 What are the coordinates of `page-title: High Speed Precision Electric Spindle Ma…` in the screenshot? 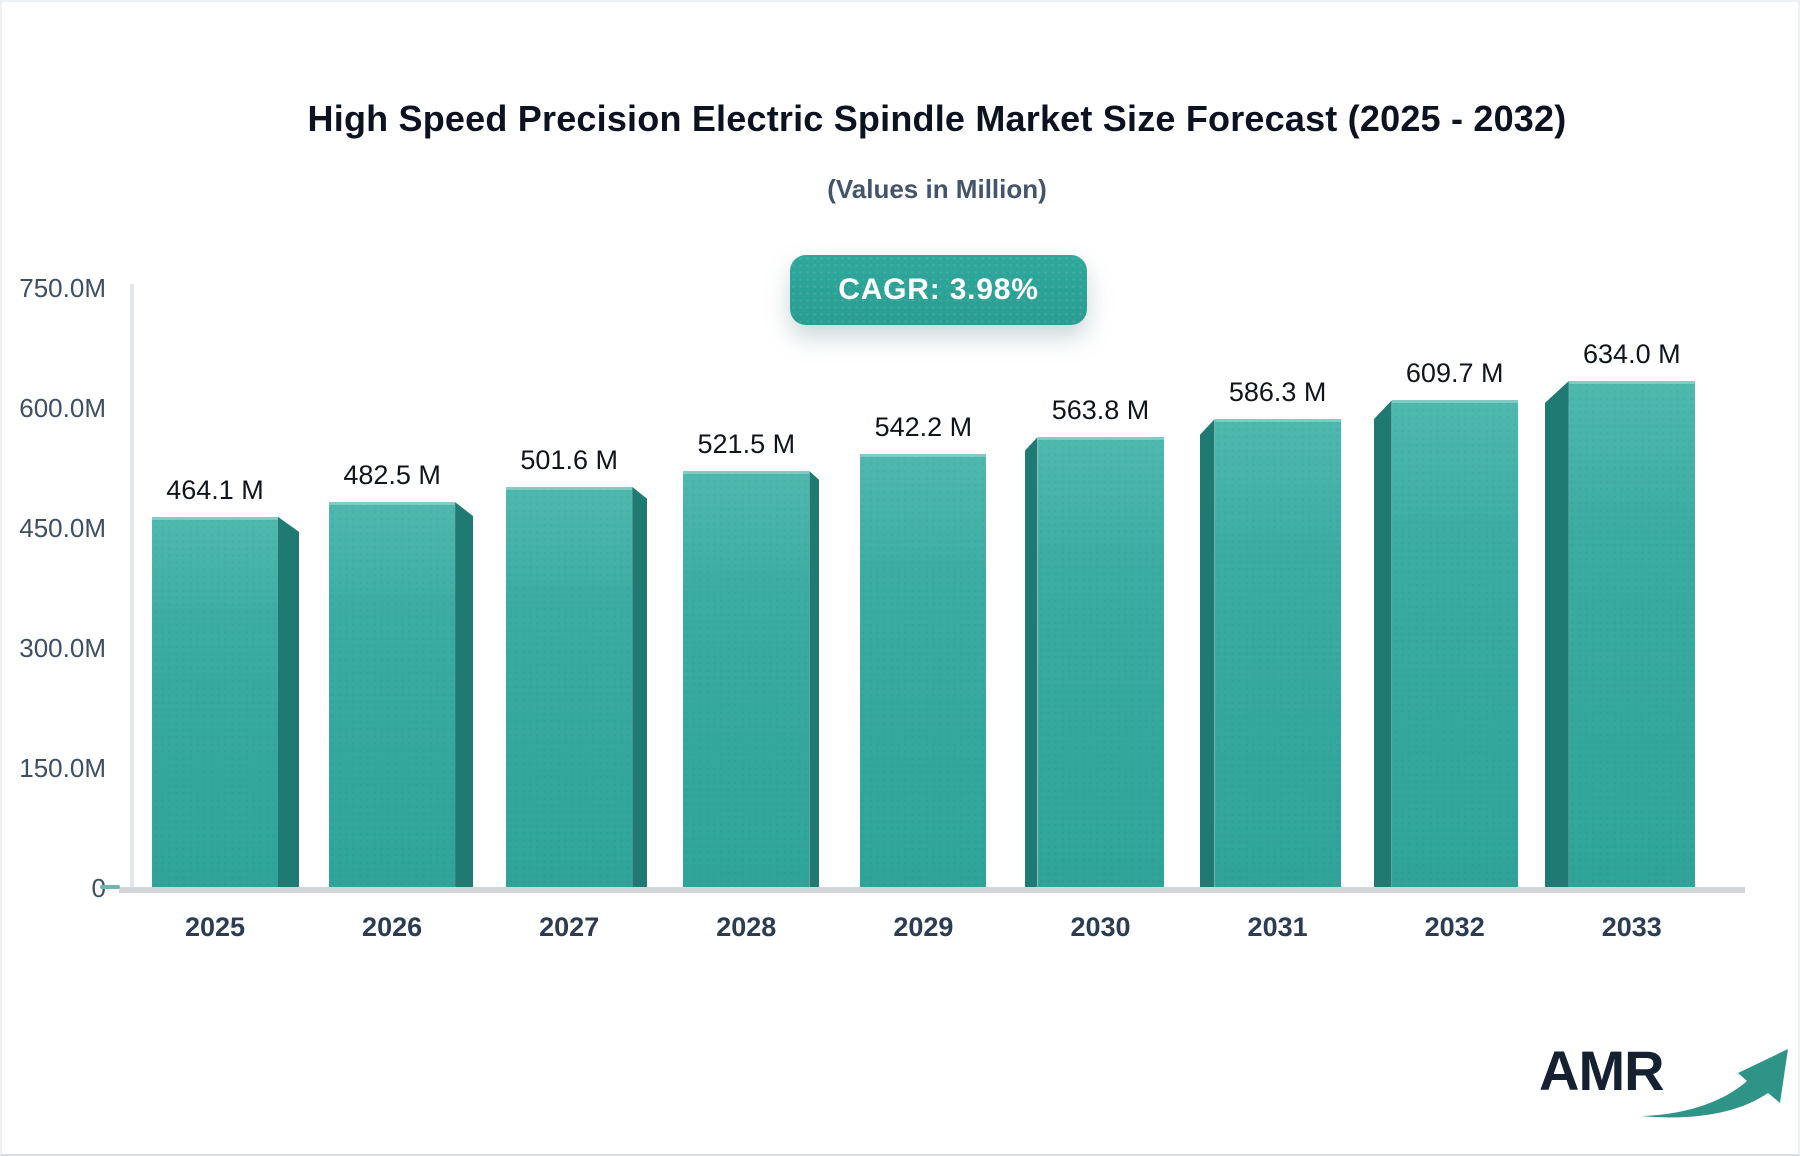 It's located at (937, 118).